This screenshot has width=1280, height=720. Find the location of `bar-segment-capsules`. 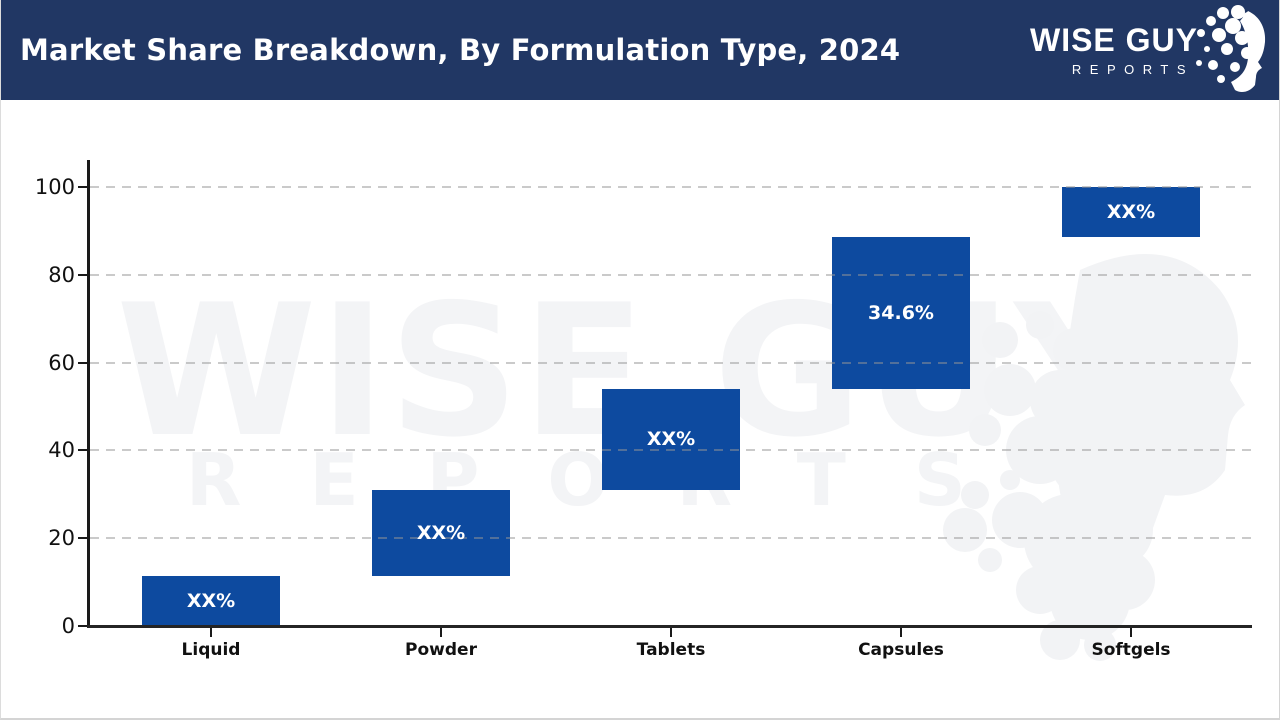

bar-segment-capsules is located at coordinates (901, 313).